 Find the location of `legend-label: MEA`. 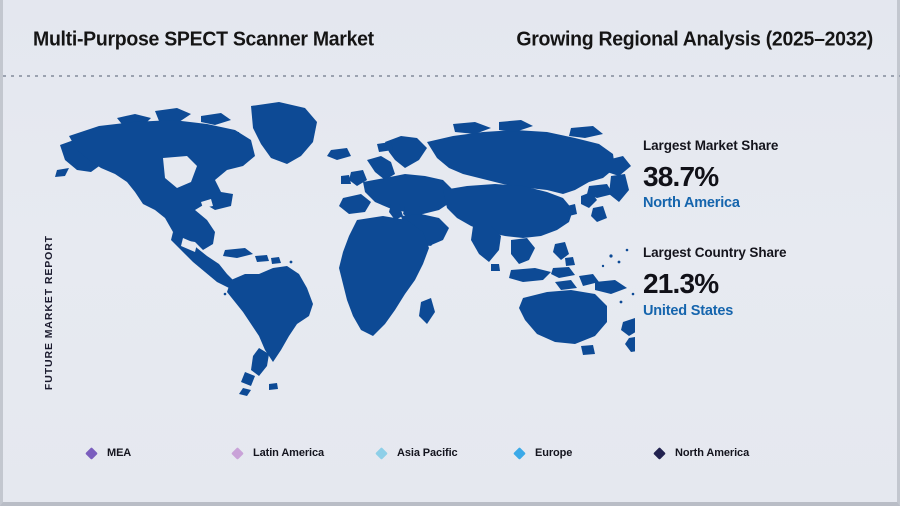

legend-label: MEA is located at coordinates (119, 453).